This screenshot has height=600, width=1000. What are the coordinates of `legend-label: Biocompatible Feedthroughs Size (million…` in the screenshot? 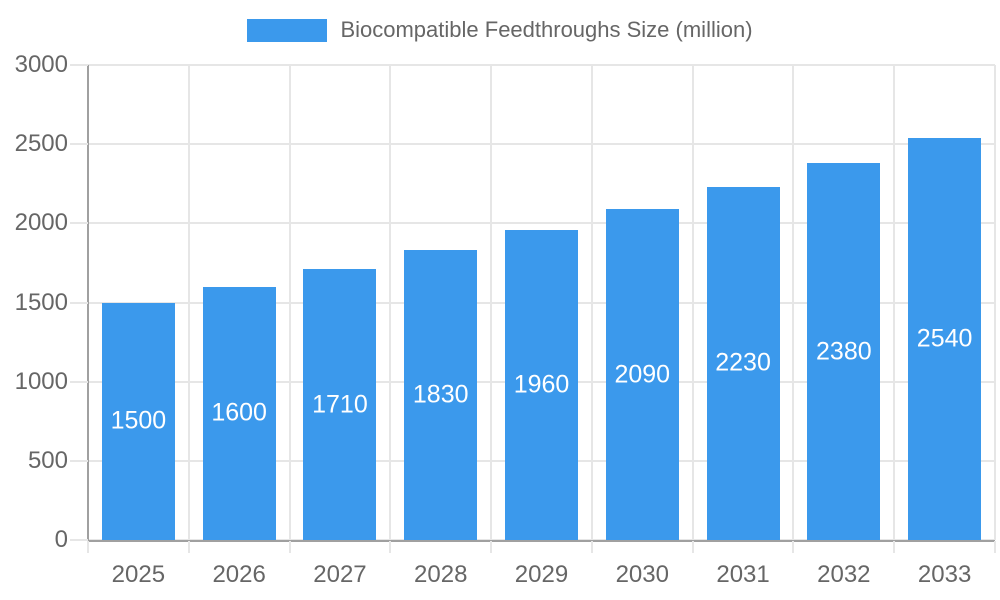 It's located at (546, 29).